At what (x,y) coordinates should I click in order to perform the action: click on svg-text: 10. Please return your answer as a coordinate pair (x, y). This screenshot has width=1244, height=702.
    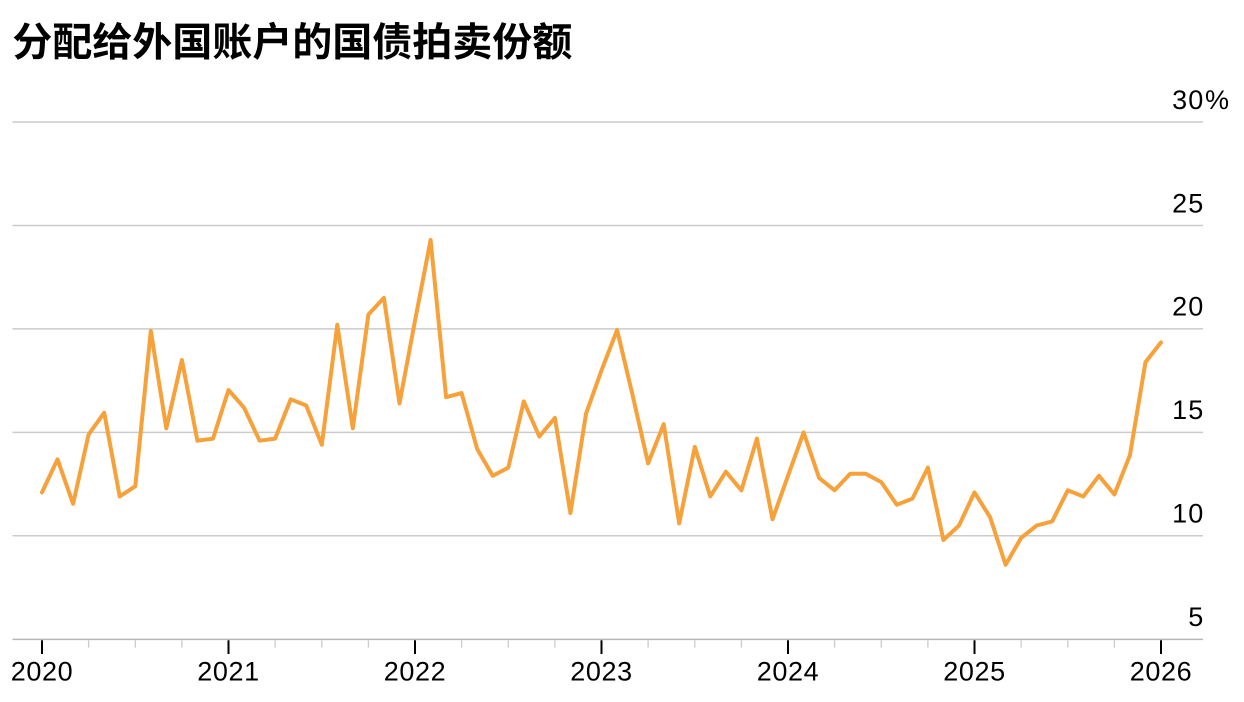
    Looking at the image, I should click on (1188, 514).